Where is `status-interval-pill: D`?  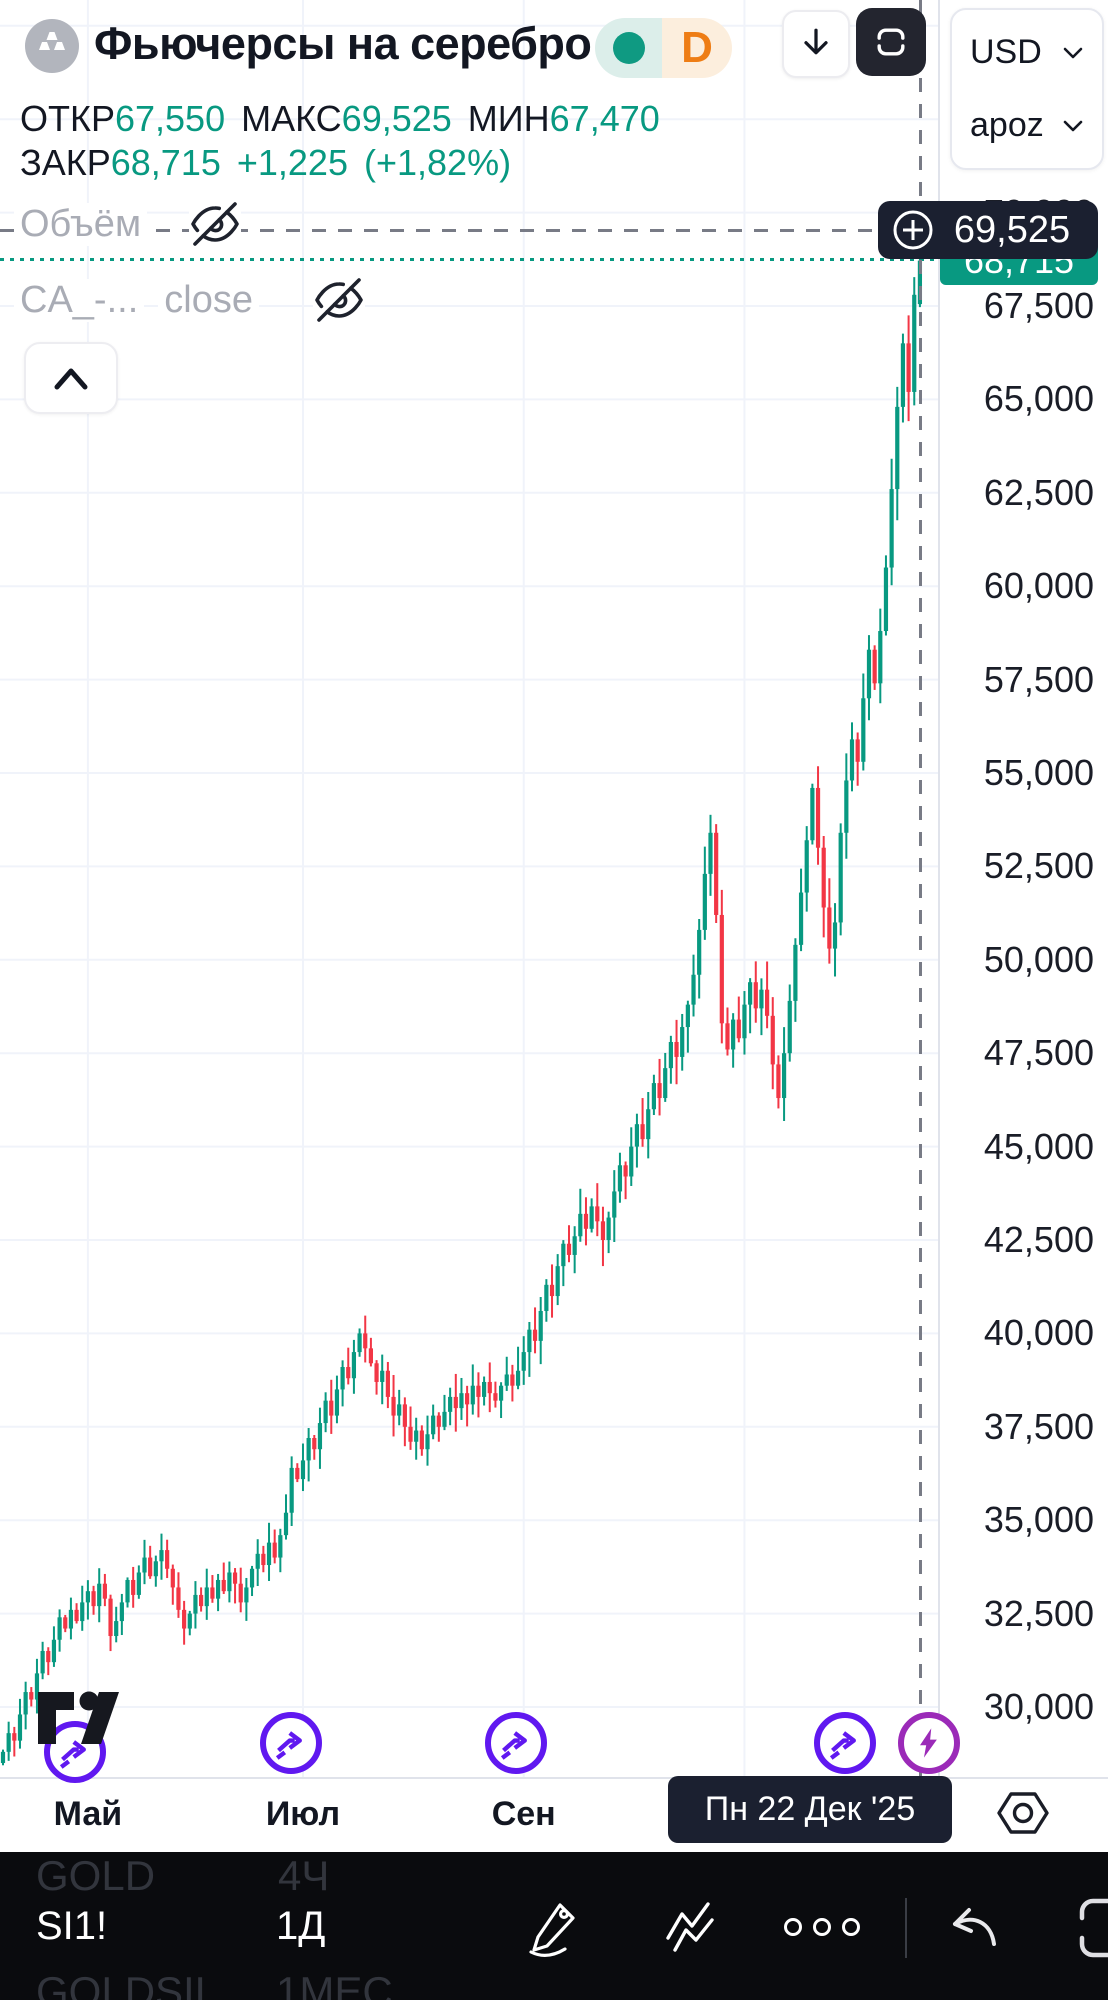 status-interval-pill: D is located at coordinates (663, 48).